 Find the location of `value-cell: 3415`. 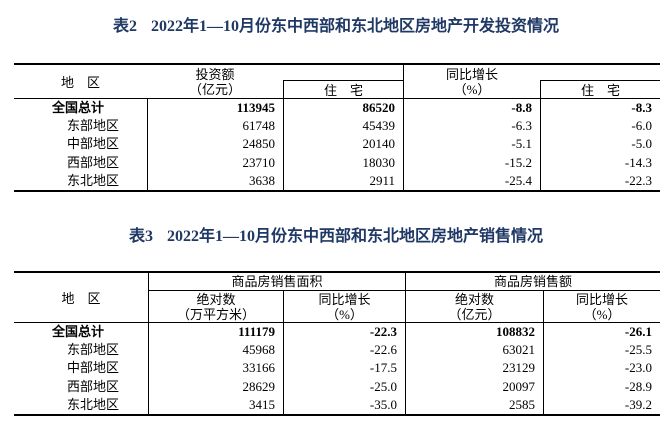

value-cell: 3415 is located at coordinates (215, 404).